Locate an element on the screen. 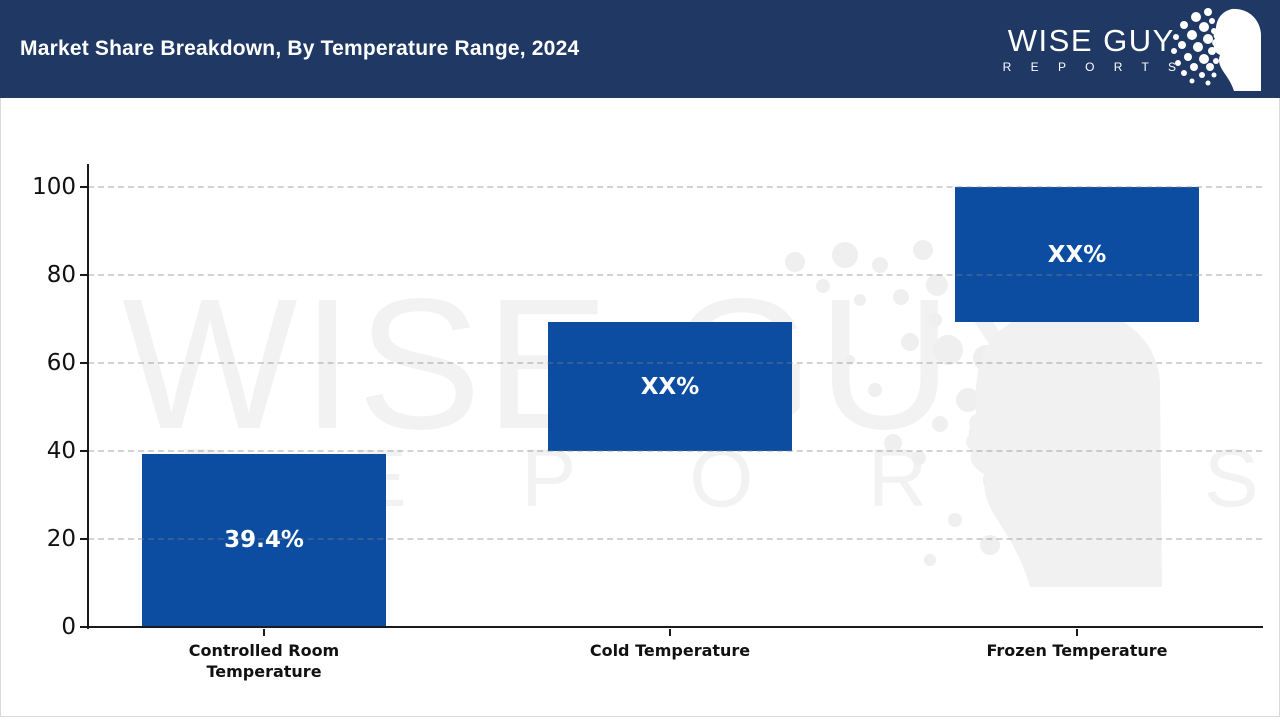 Image resolution: width=1280 pixels, height=720 pixels. bar-value-label-2: XX% is located at coordinates (670, 386).